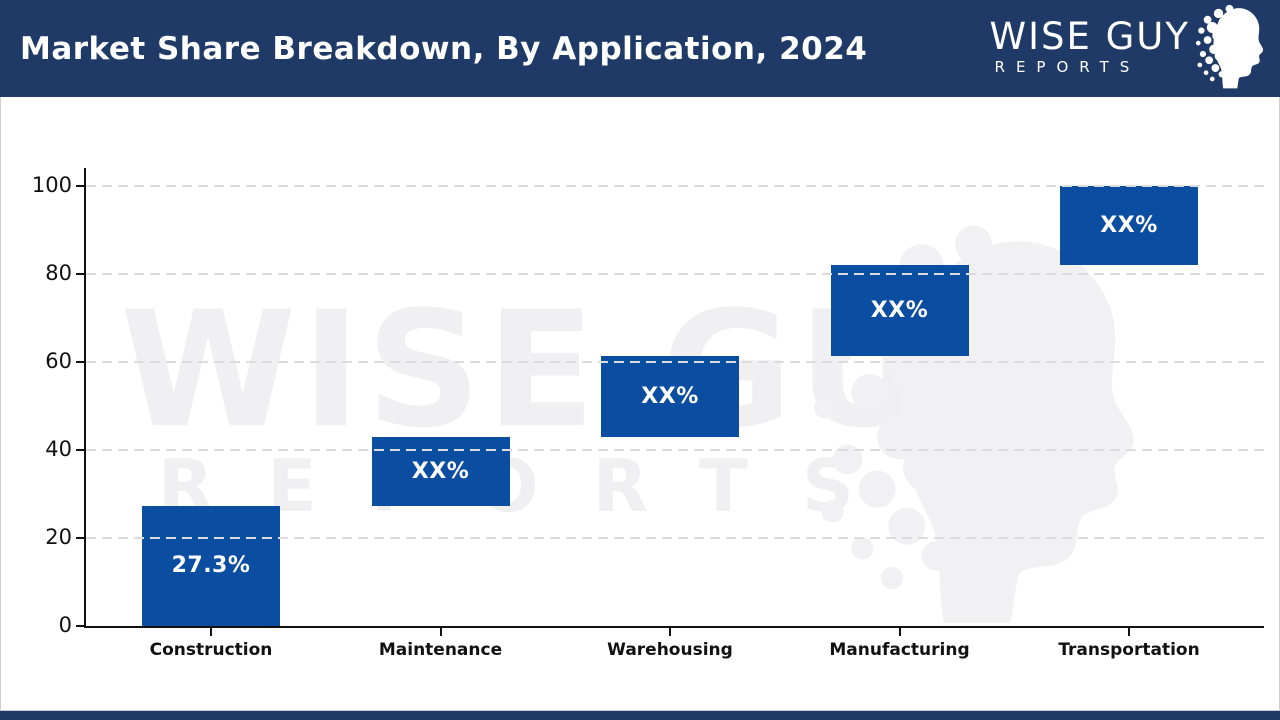  I want to click on footer-bar, so click(640, 715).